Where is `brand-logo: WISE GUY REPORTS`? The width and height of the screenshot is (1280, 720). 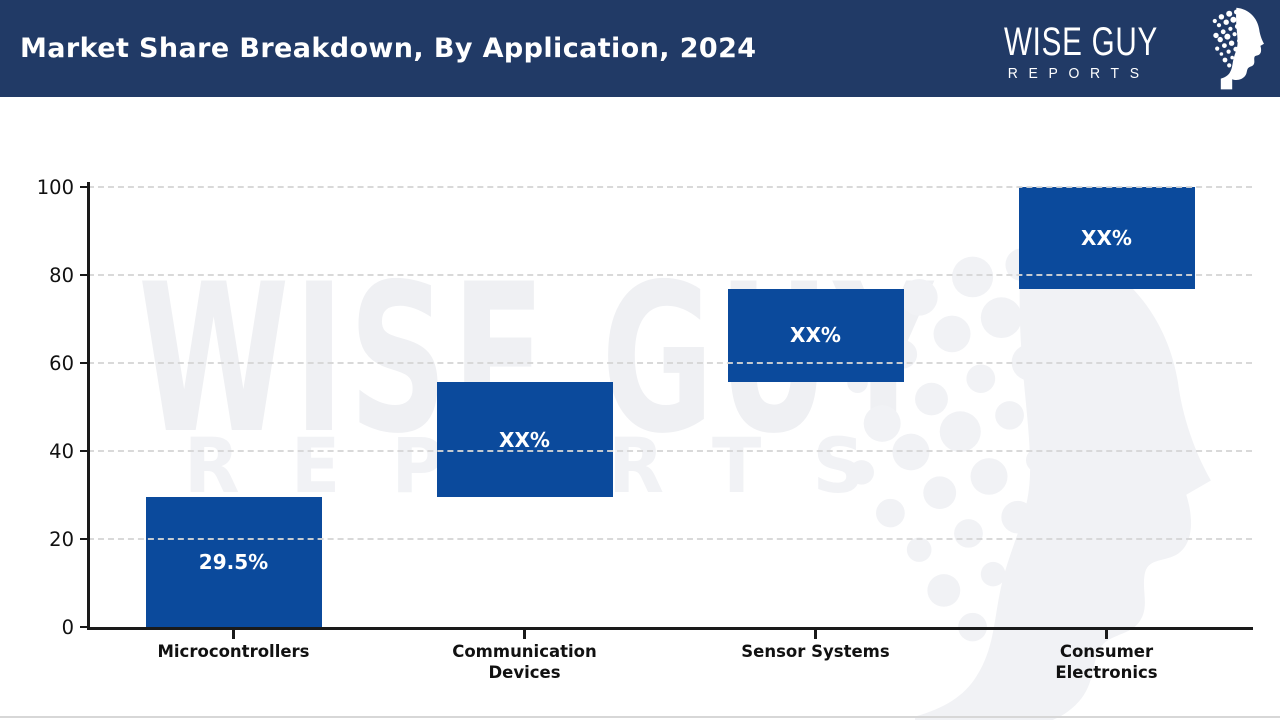
brand-logo: WISE GUY REPORTS is located at coordinates (1137, 47).